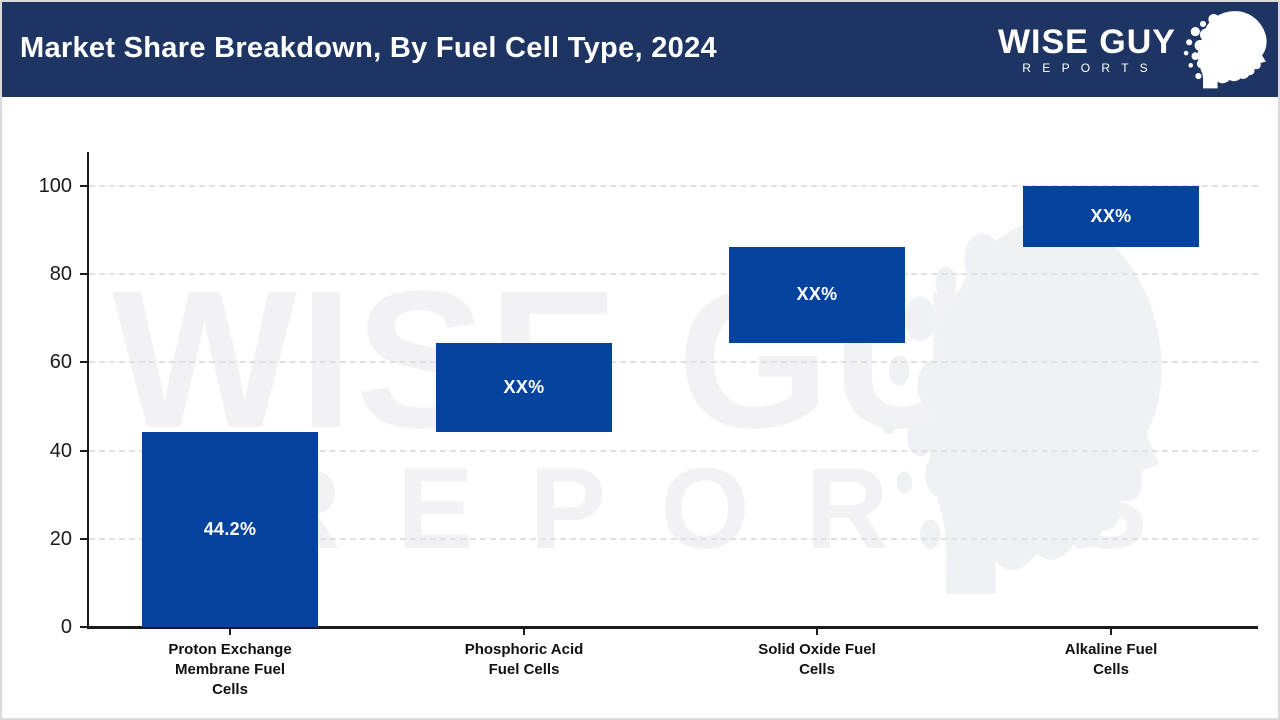 This screenshot has width=1280, height=720. I want to click on x-category-label: Solid Oxide Fuel Cells, so click(817, 660).